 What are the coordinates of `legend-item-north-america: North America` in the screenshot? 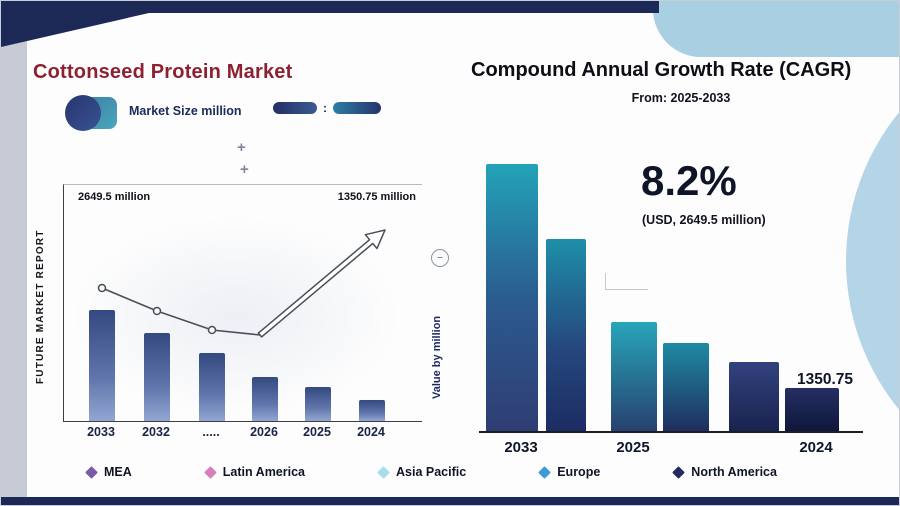 It's located at (724, 472).